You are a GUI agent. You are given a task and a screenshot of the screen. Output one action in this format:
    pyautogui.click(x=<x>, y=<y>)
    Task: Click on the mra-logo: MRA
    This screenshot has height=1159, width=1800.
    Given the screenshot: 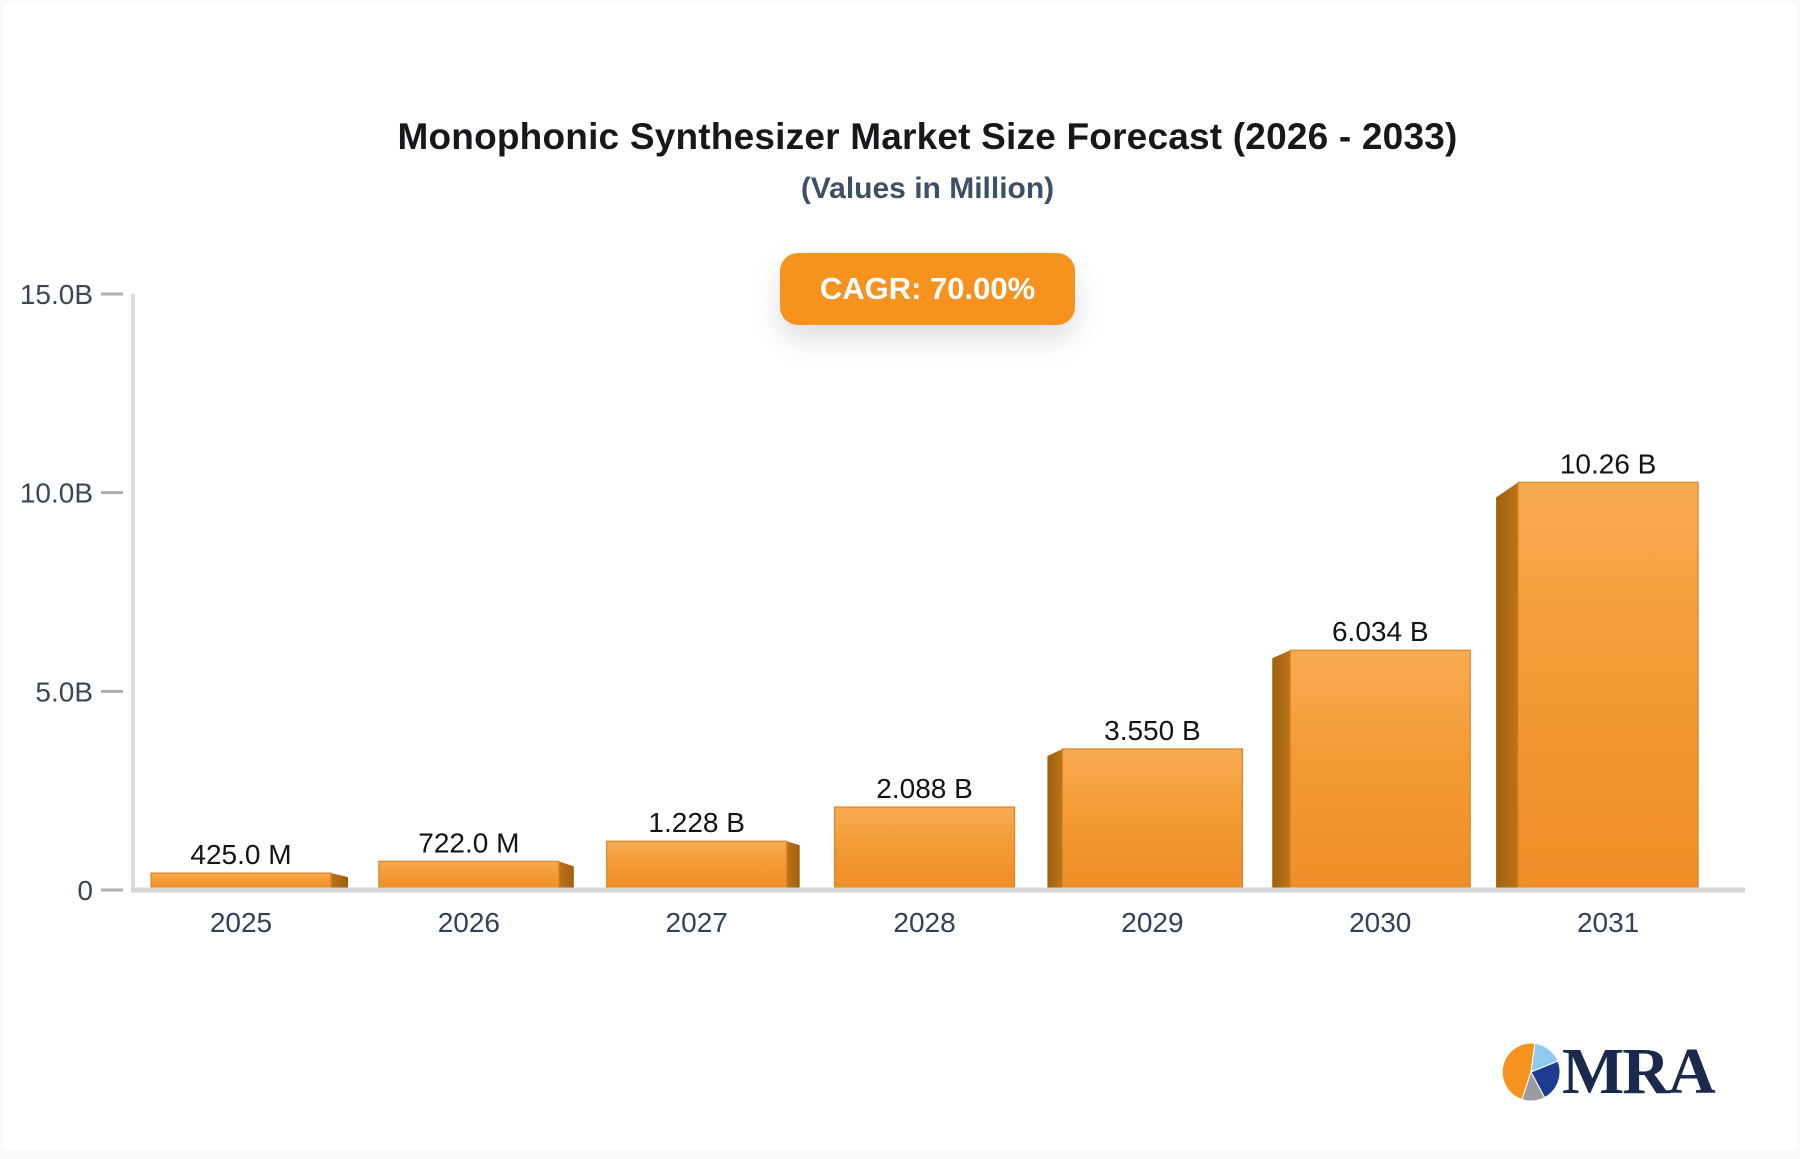 What is the action you would take?
    pyautogui.click(x=1609, y=1071)
    